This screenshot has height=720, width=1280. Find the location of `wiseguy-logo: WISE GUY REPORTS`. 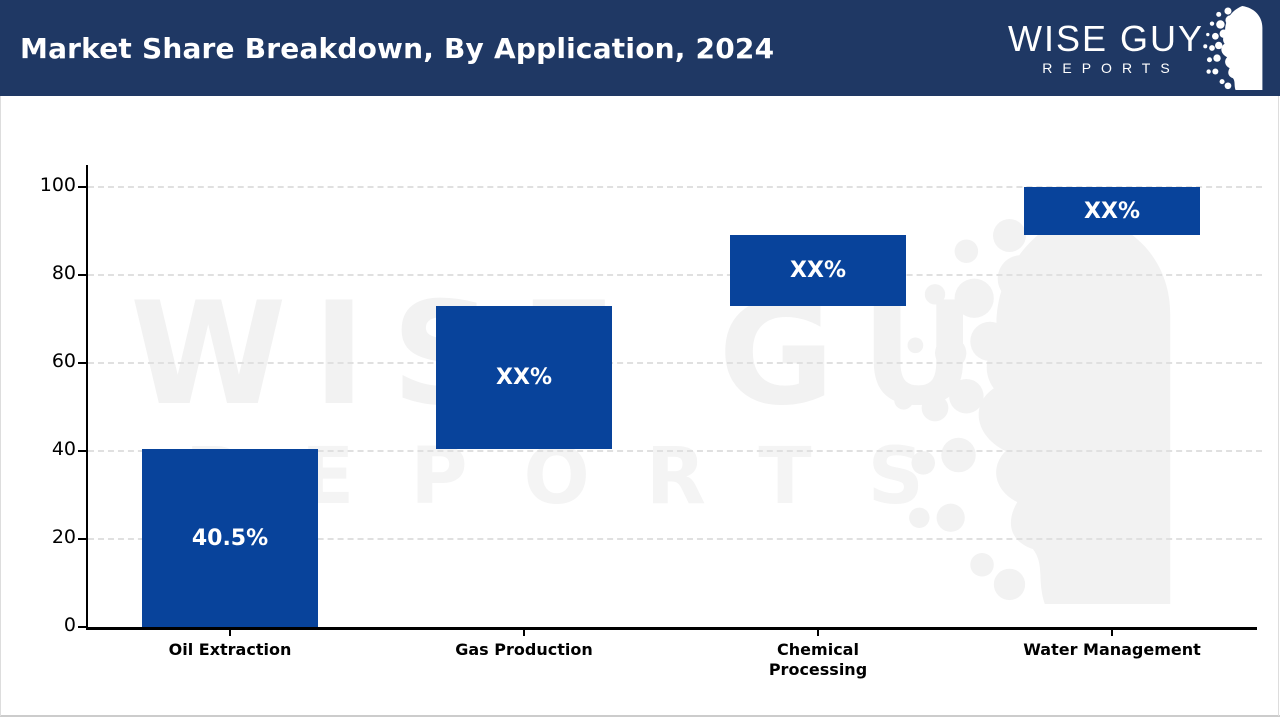

wiseguy-logo: WISE GUY REPORTS is located at coordinates (1137, 48).